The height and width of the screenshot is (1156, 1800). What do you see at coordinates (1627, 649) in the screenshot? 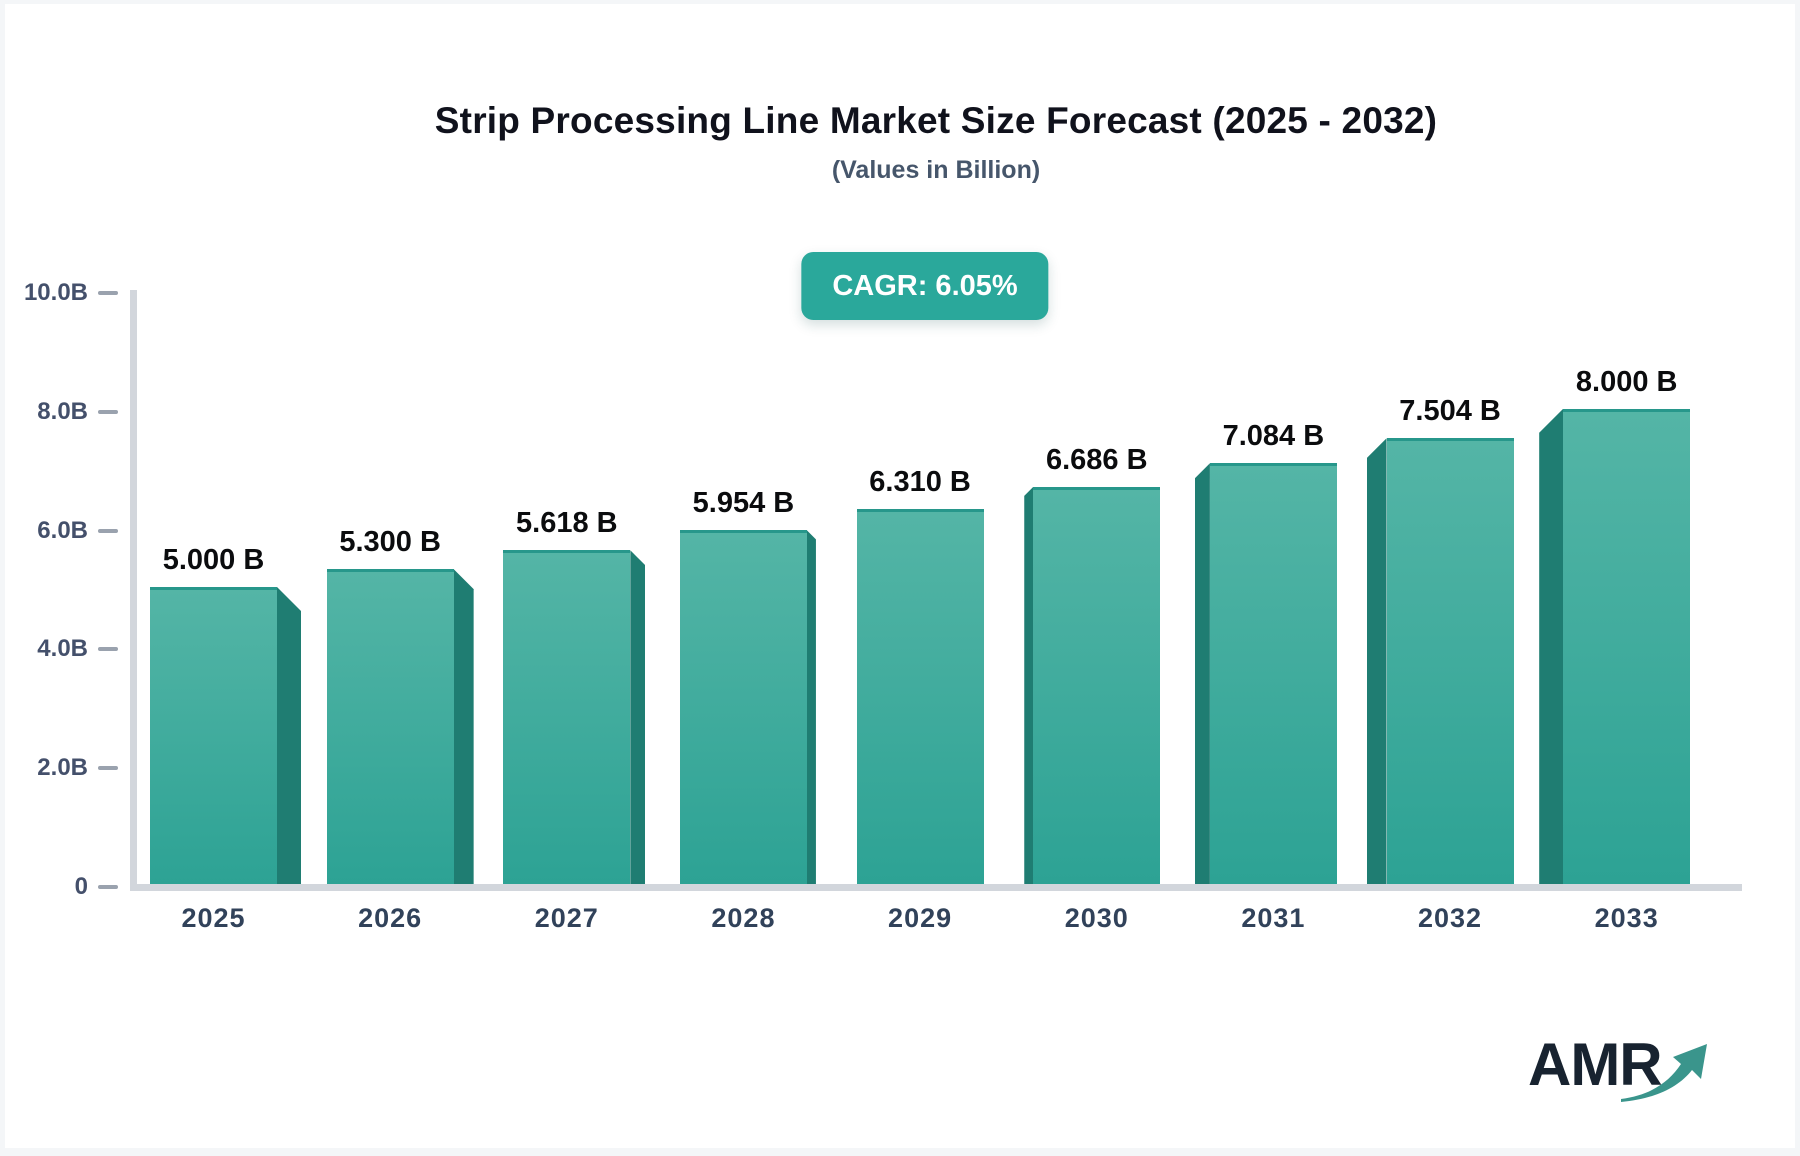
I see `bar-2033` at bounding box center [1627, 649].